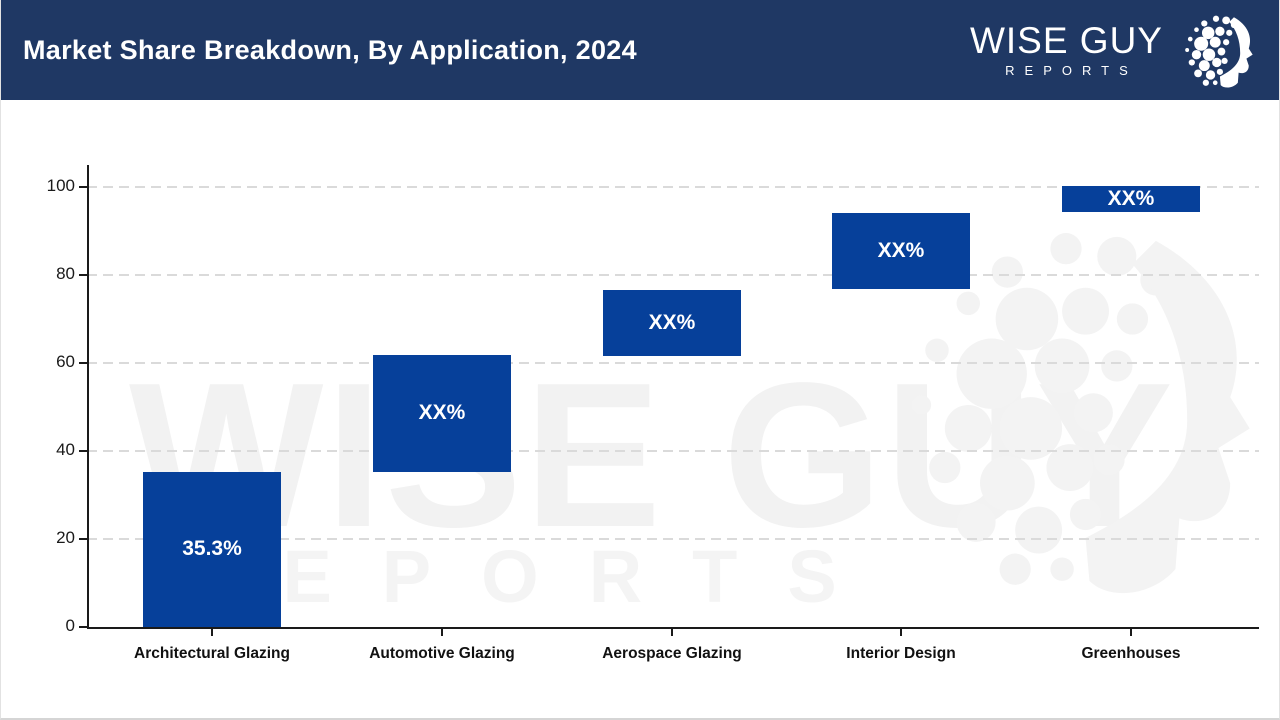 The image size is (1280, 720). Describe the element at coordinates (673, 628) in the screenshot. I see `x-axis-line` at that location.